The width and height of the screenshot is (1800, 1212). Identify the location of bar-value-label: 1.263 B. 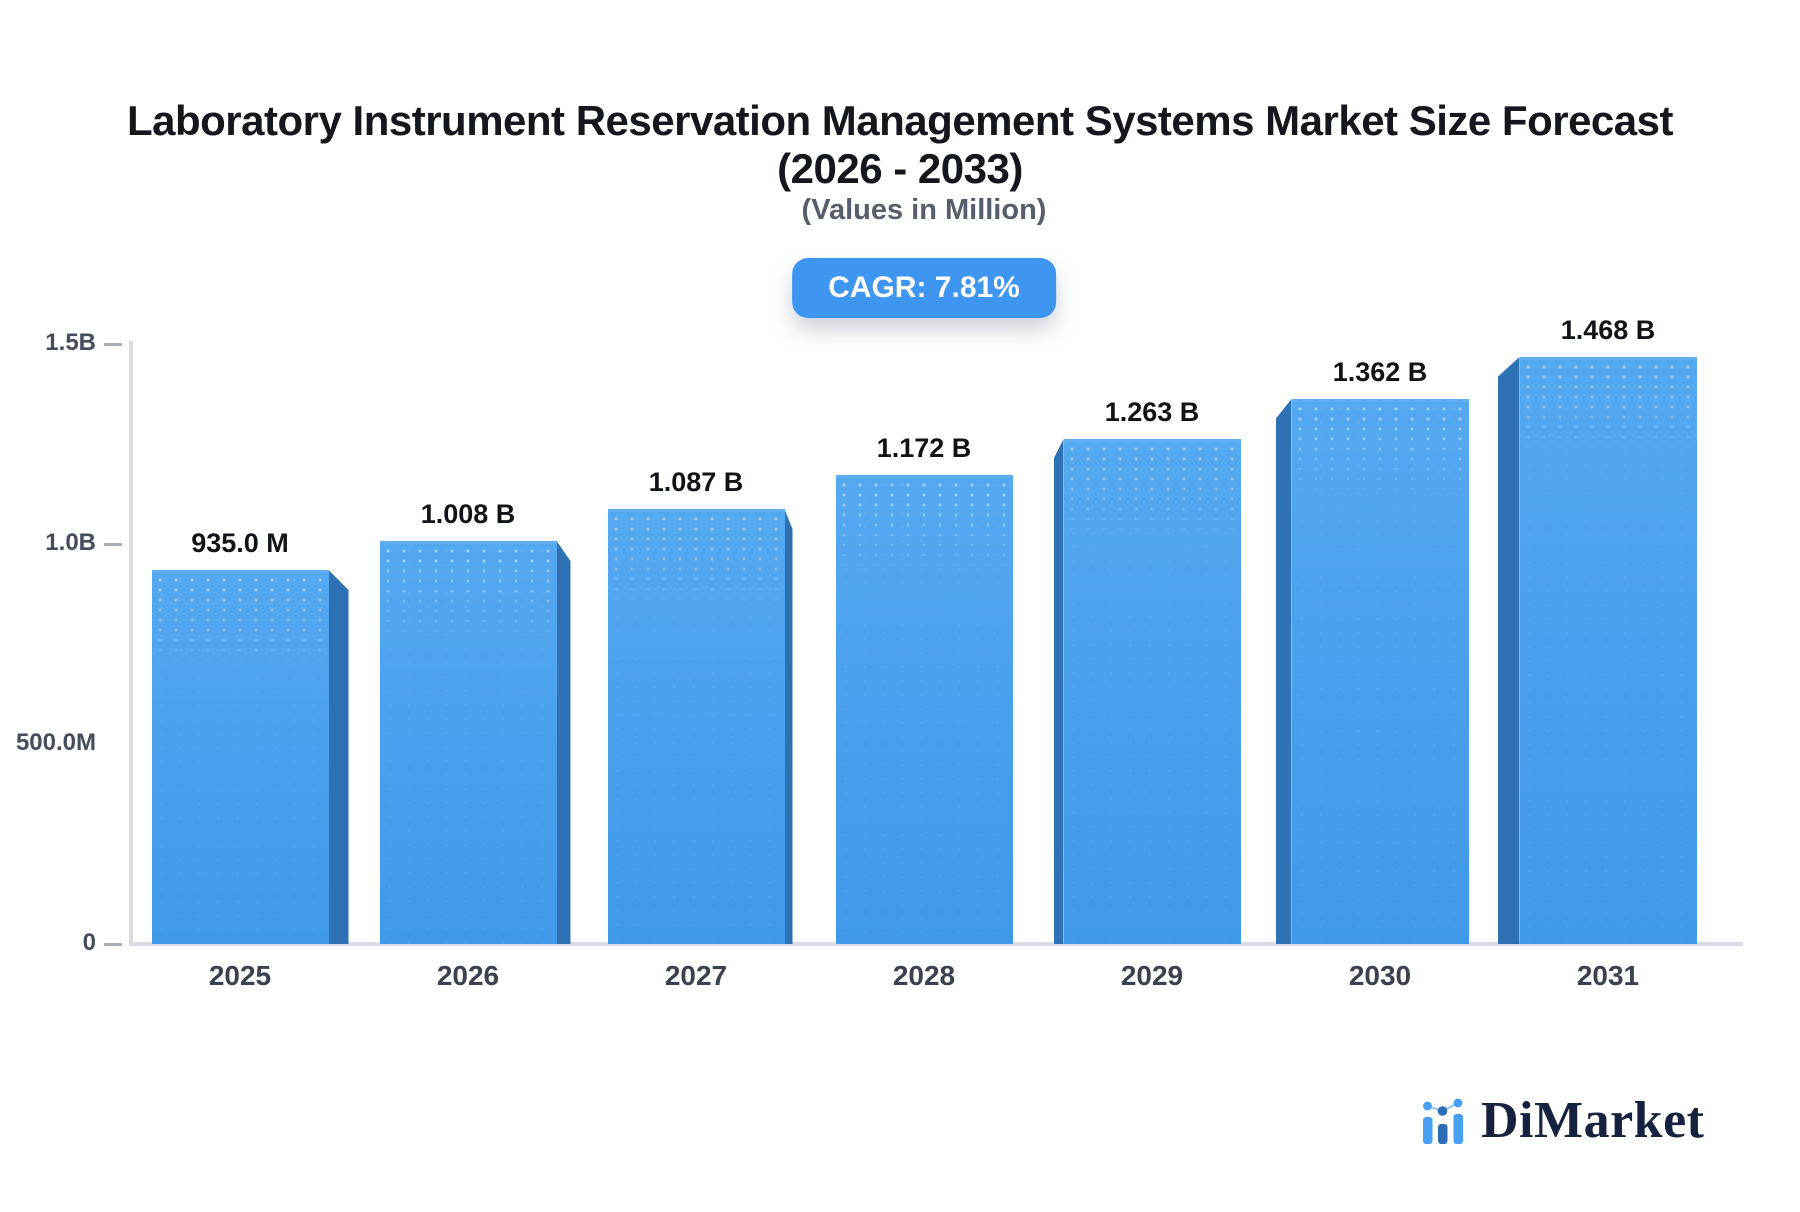
(1152, 412).